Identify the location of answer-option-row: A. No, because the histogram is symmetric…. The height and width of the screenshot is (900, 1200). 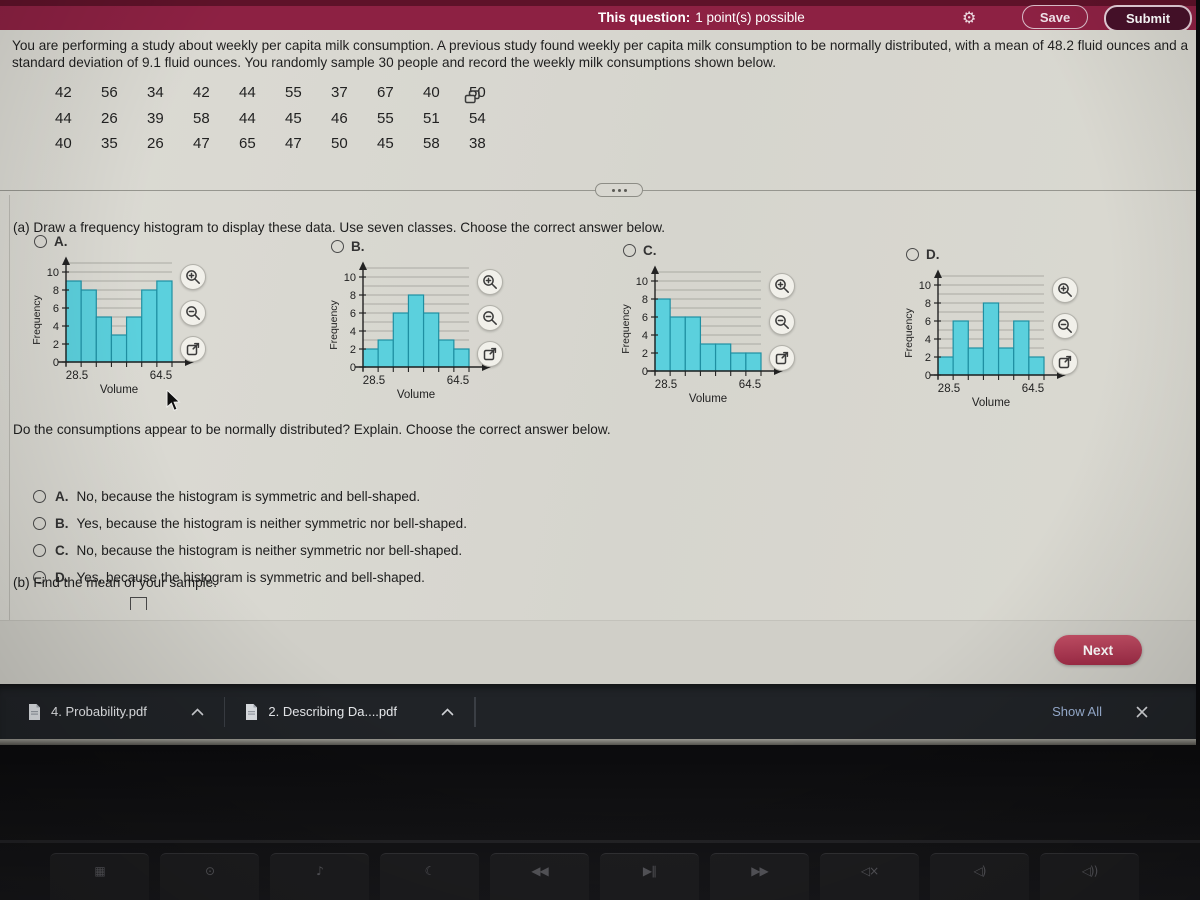
(250, 496).